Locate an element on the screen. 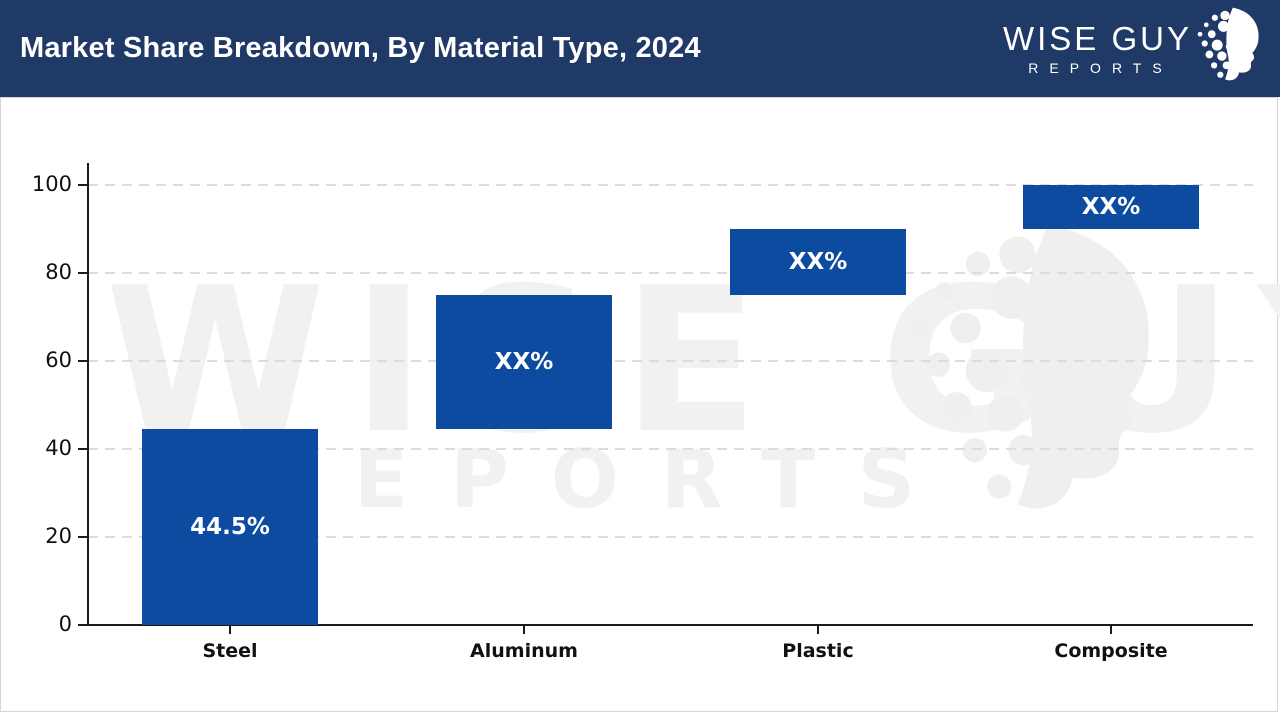  y-tick-label: 20 is located at coordinates (58, 536).